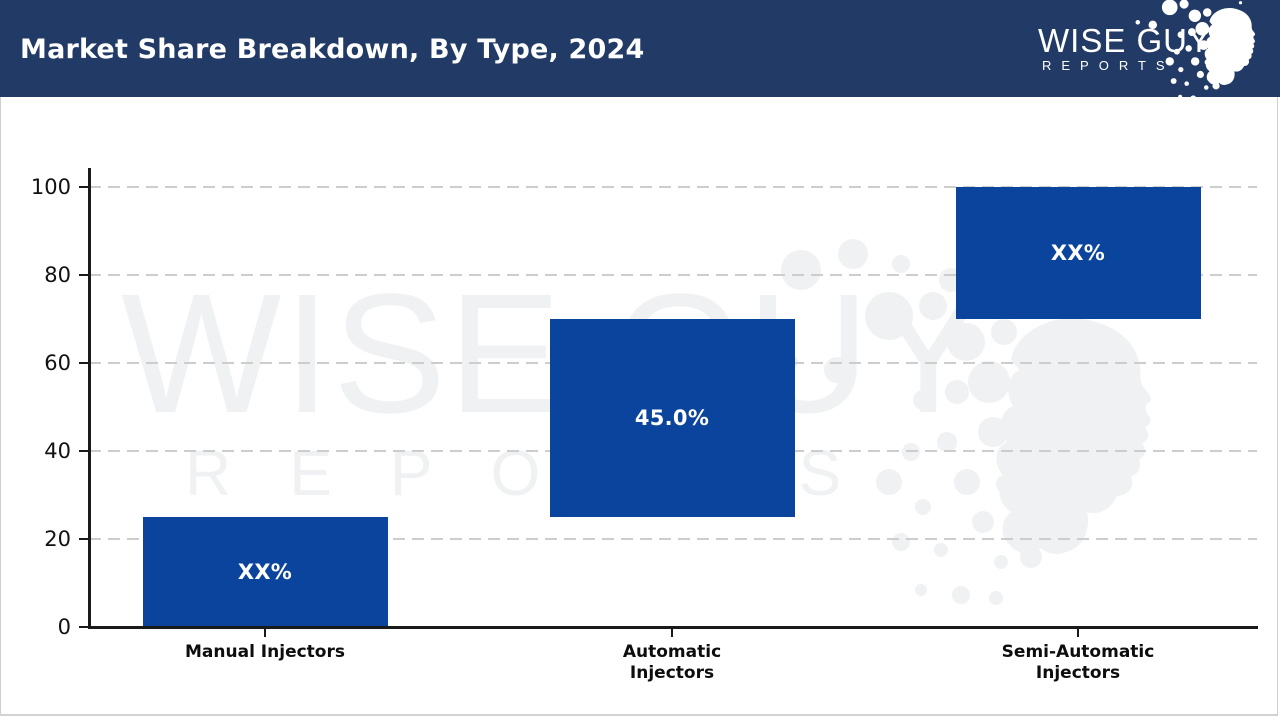 This screenshot has height=720, width=1280. What do you see at coordinates (57, 362) in the screenshot?
I see `y-tick-label: 60` at bounding box center [57, 362].